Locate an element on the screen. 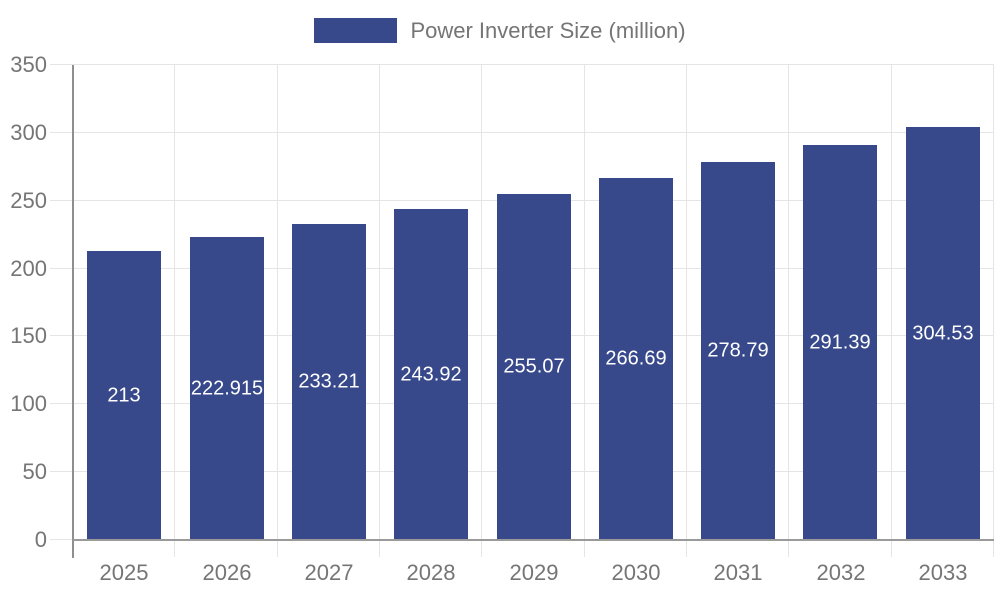 The image size is (1000, 600). bar: 213 is located at coordinates (124, 395).